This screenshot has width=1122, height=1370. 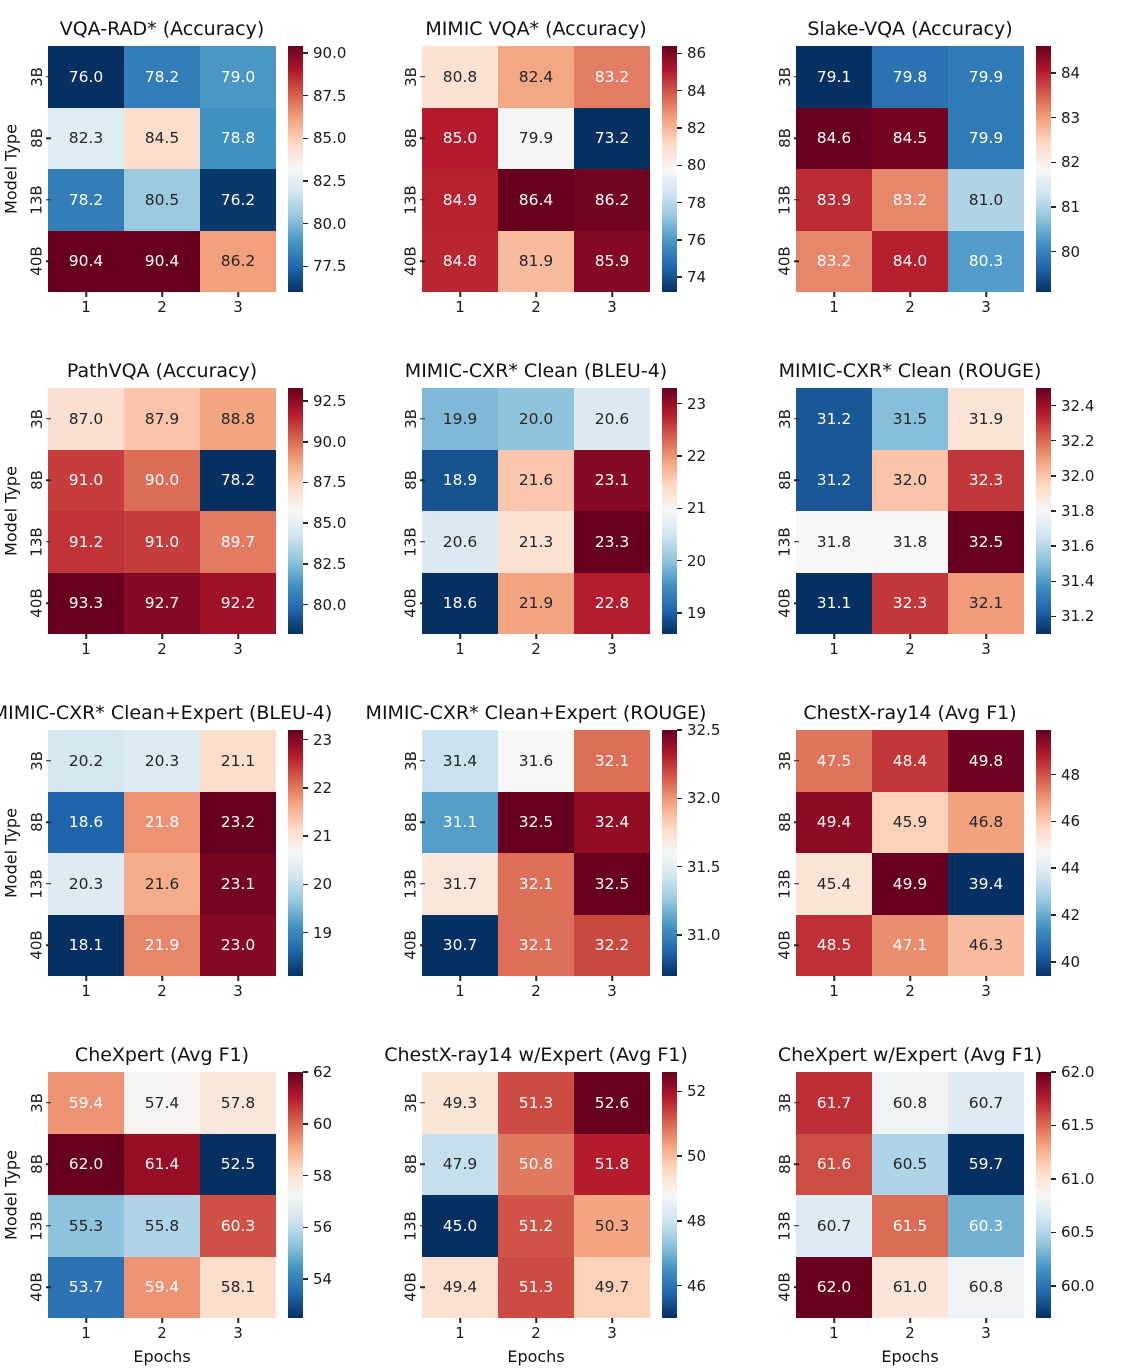 I want to click on heatmap-cell: 60.7, so click(x=986, y=1103).